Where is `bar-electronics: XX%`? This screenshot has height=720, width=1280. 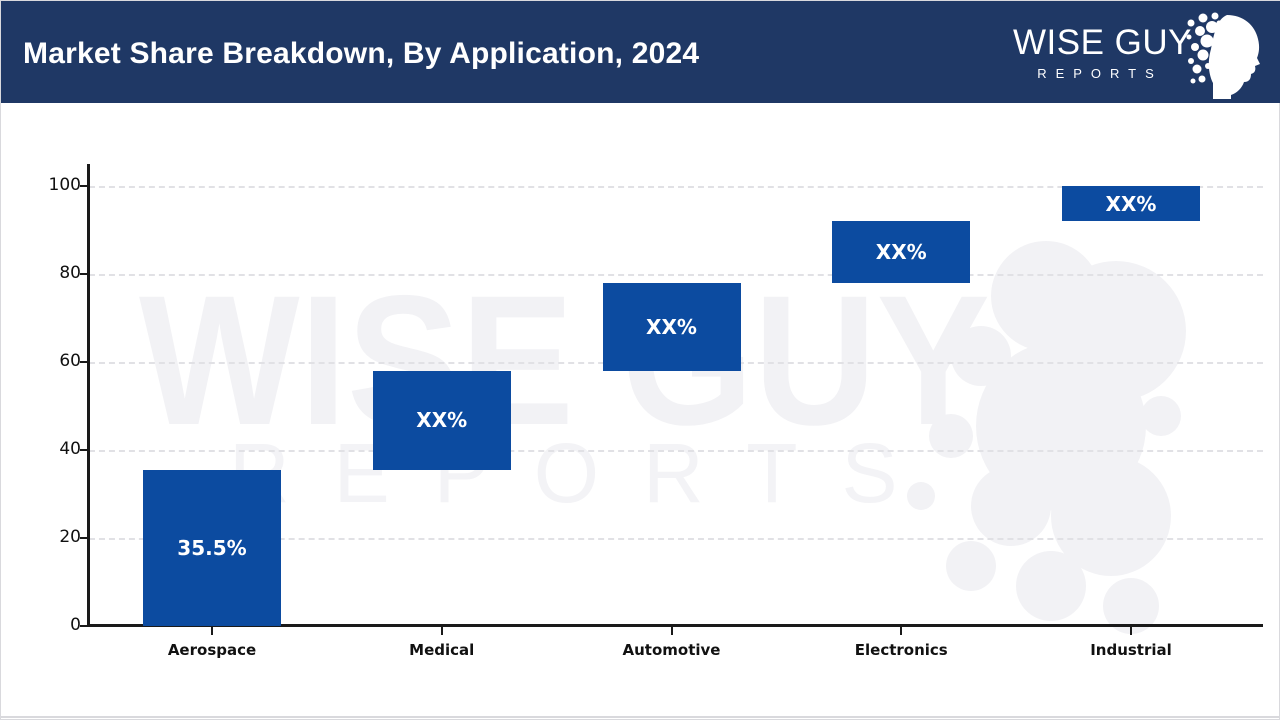 bar-electronics: XX% is located at coordinates (901, 252).